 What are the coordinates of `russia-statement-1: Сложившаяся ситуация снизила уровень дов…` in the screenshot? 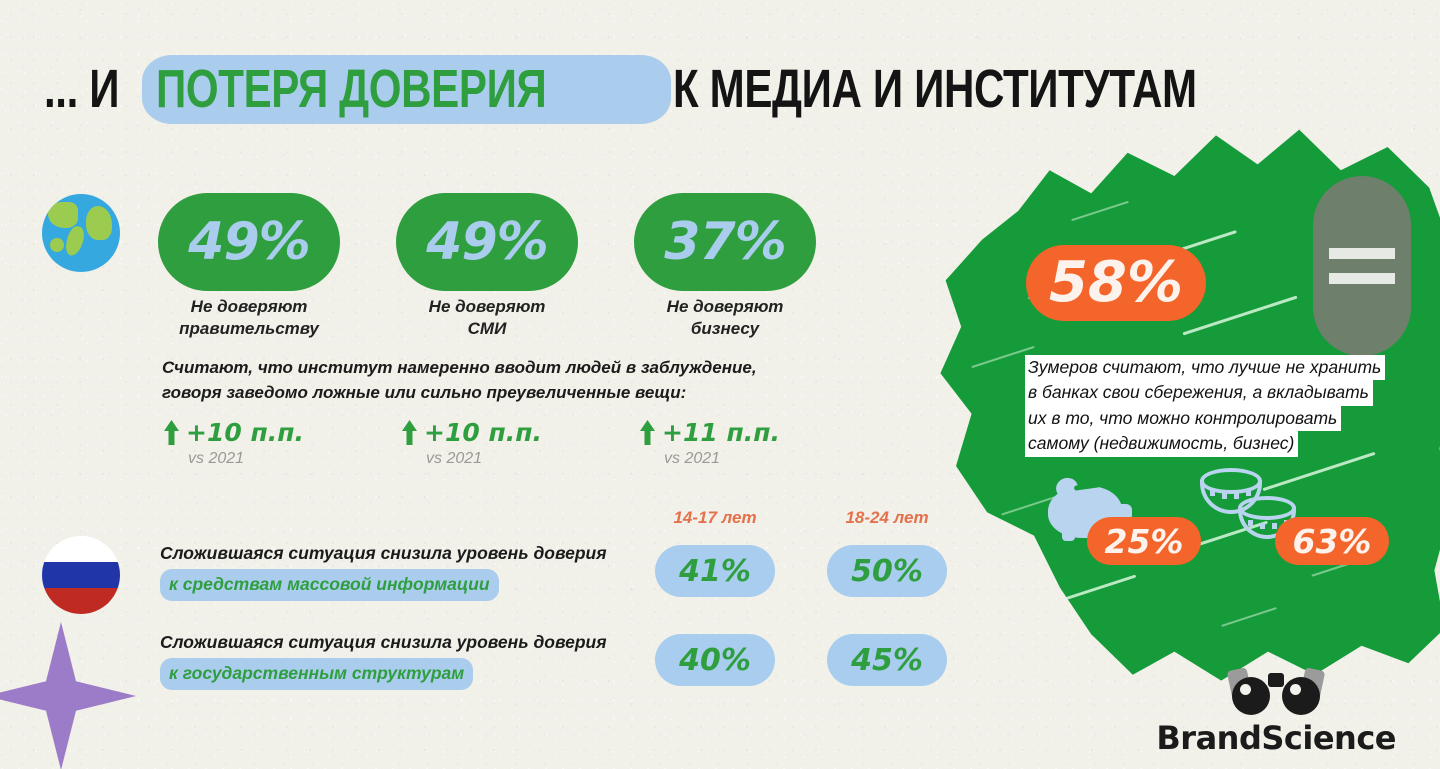 It's located at (400, 570).